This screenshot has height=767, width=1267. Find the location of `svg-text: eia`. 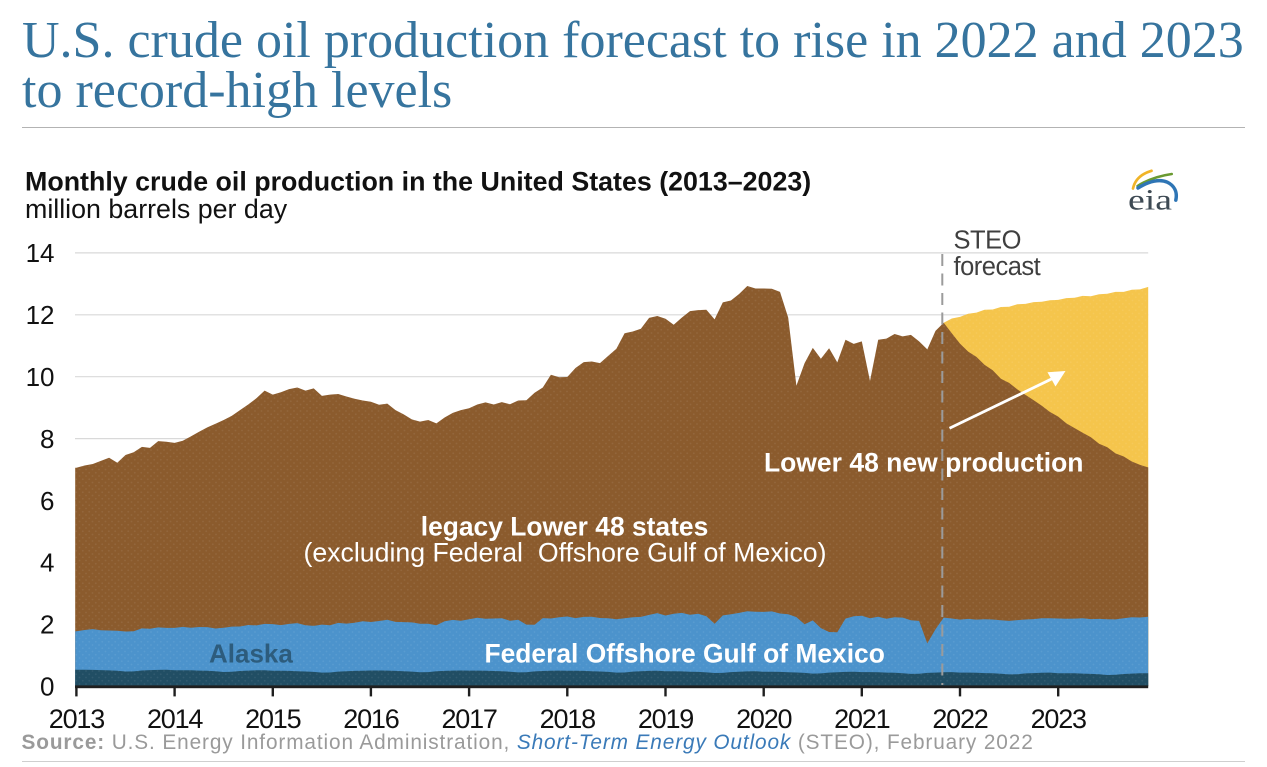

svg-text: eia is located at coordinates (1150, 199).